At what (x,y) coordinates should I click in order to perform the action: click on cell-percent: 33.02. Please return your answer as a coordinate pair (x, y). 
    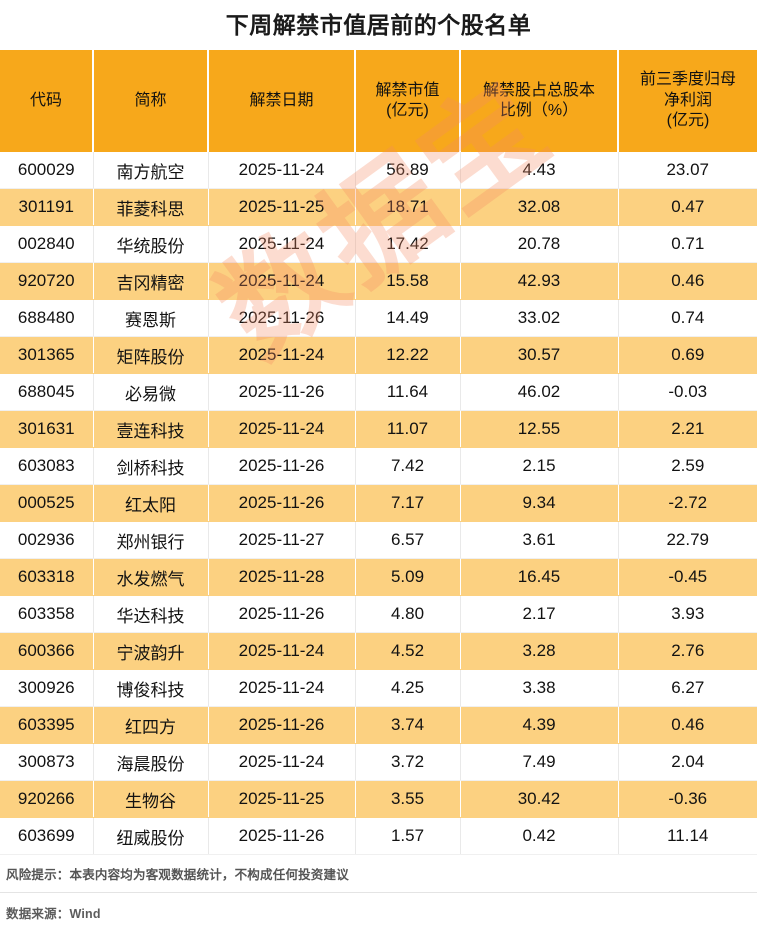
    Looking at the image, I should click on (539, 318).